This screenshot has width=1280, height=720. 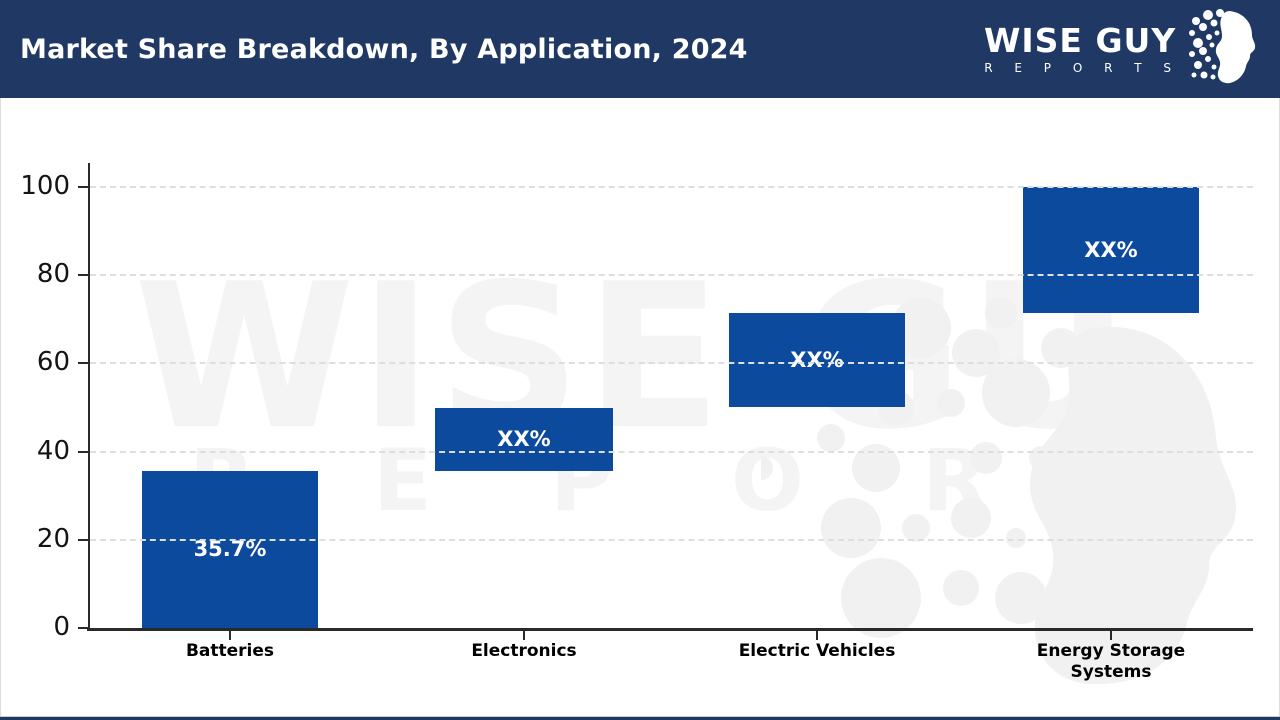 What do you see at coordinates (53, 538) in the screenshot?
I see `y-axis-tick-label: 20` at bounding box center [53, 538].